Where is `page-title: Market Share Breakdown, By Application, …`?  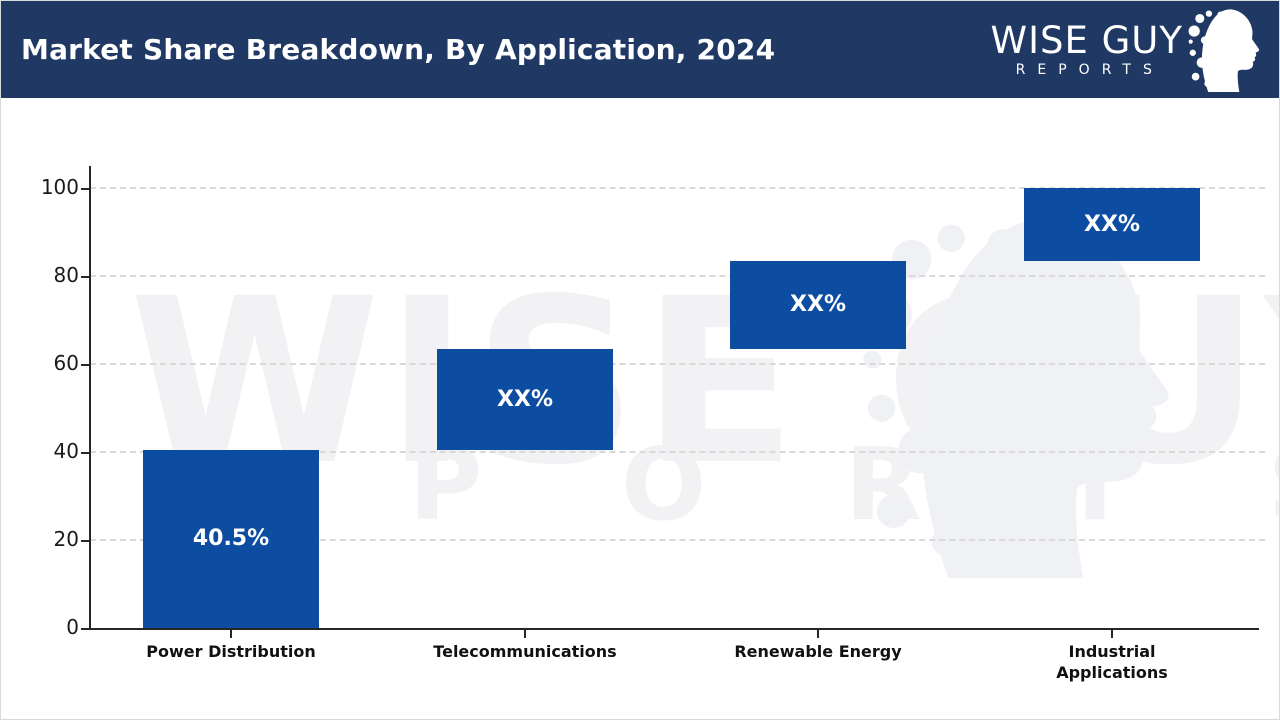
page-title: Market Share Breakdown, By Application, … is located at coordinates (398, 49).